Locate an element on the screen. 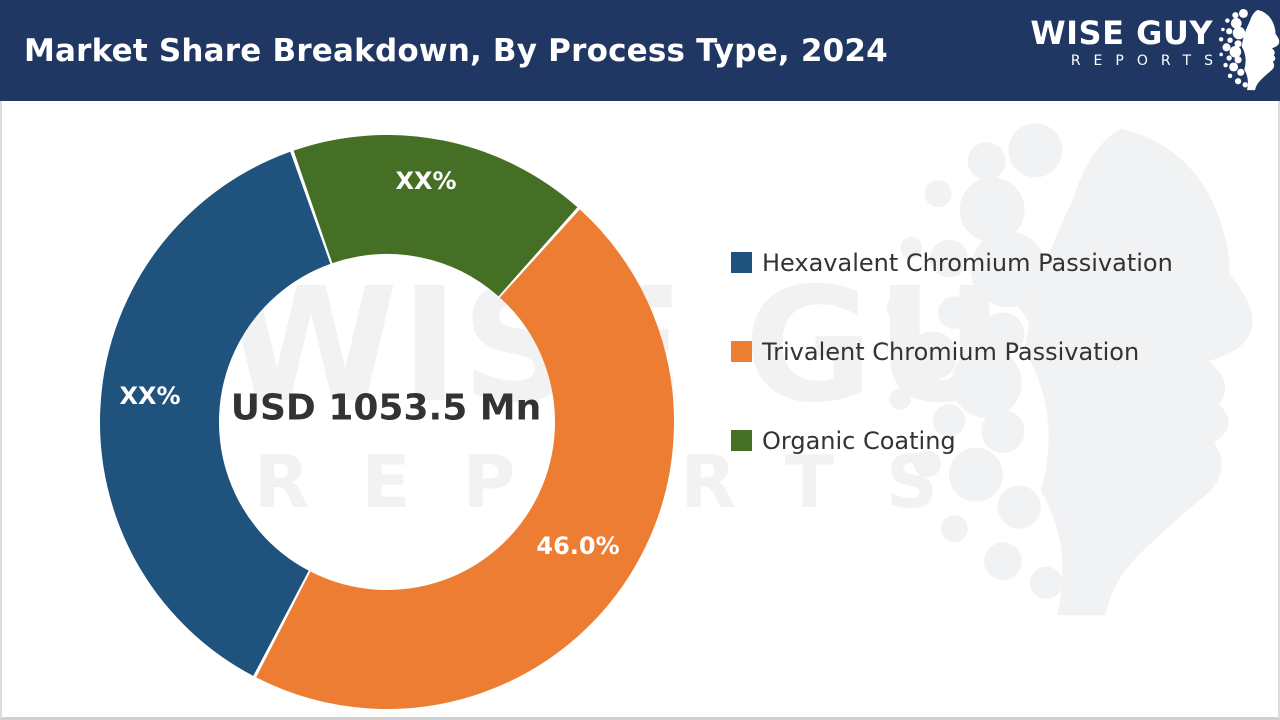 This screenshot has height=720, width=1280. legend-swatch-trivalent is located at coordinates (741, 351).